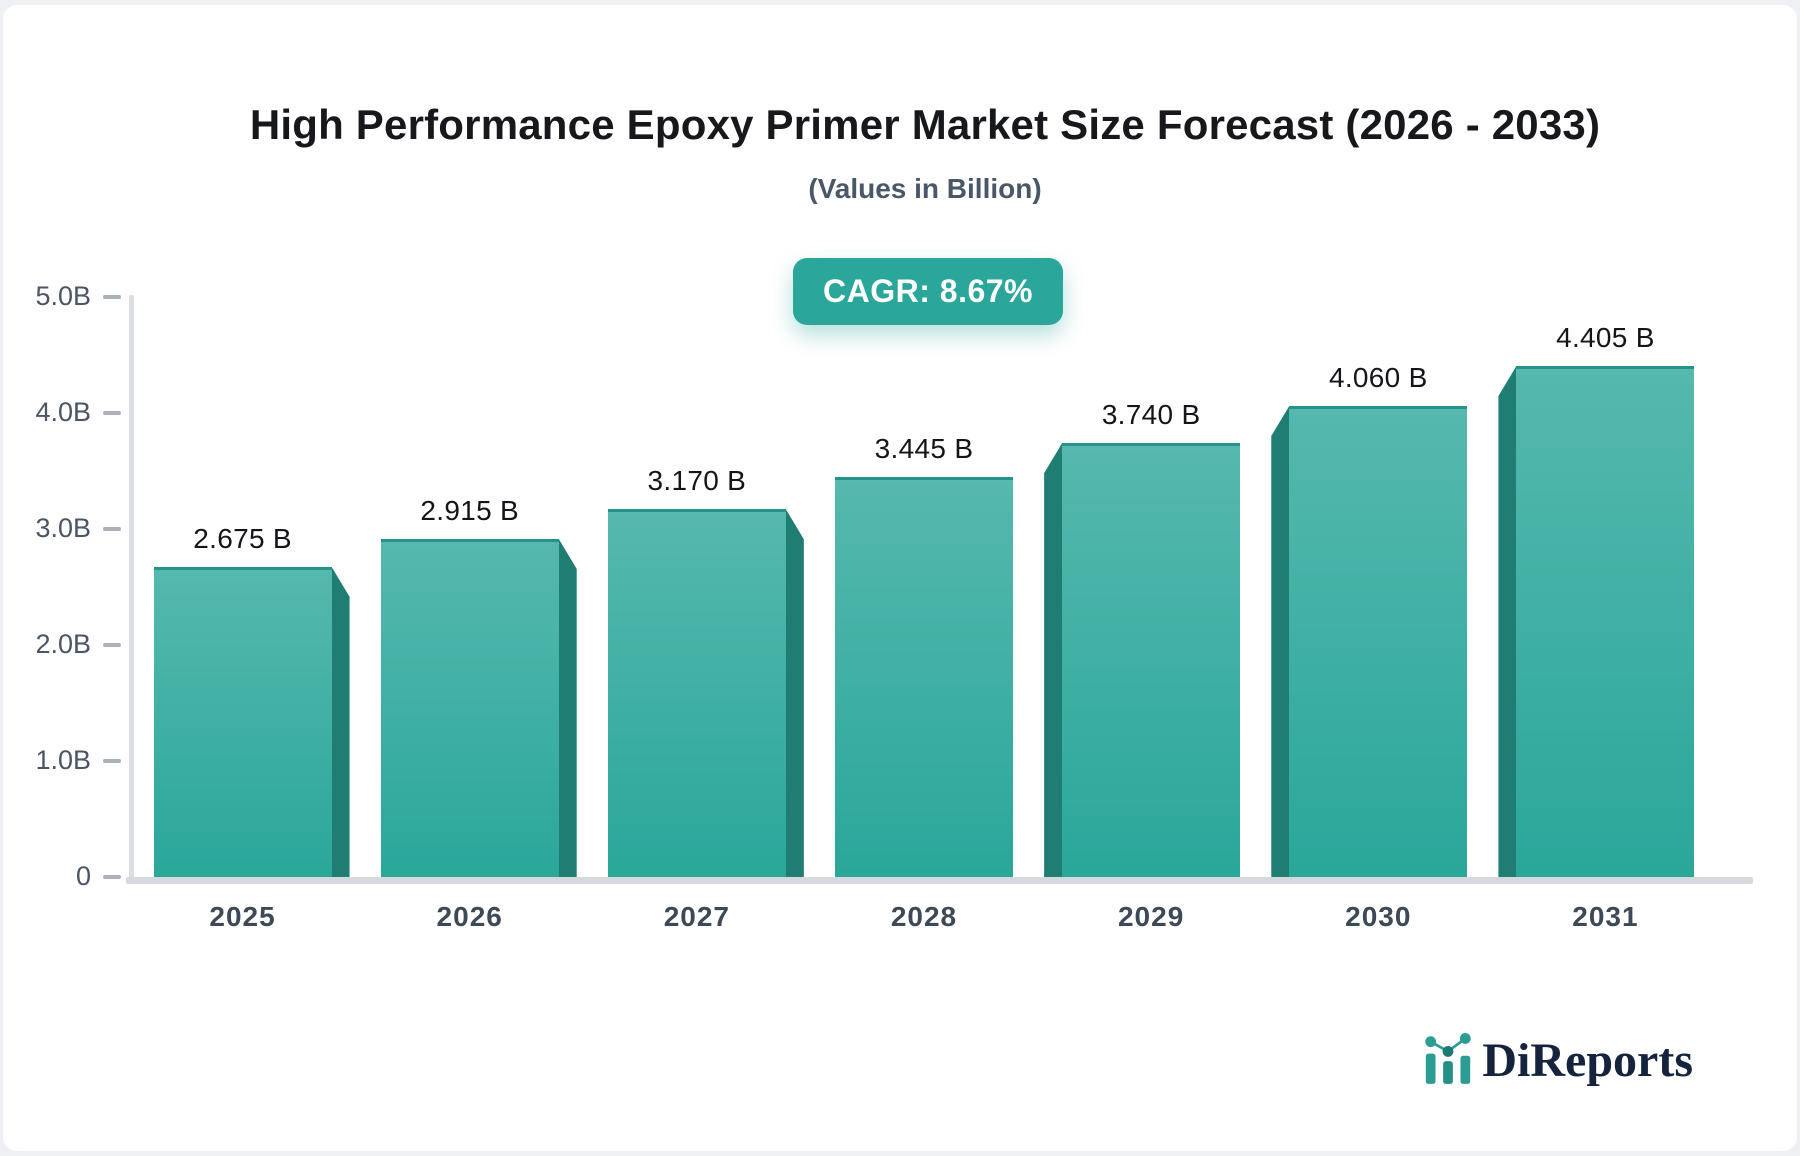 This screenshot has height=1156, width=1800. What do you see at coordinates (242, 538) in the screenshot?
I see `bar-value-label: 2.675 B` at bounding box center [242, 538].